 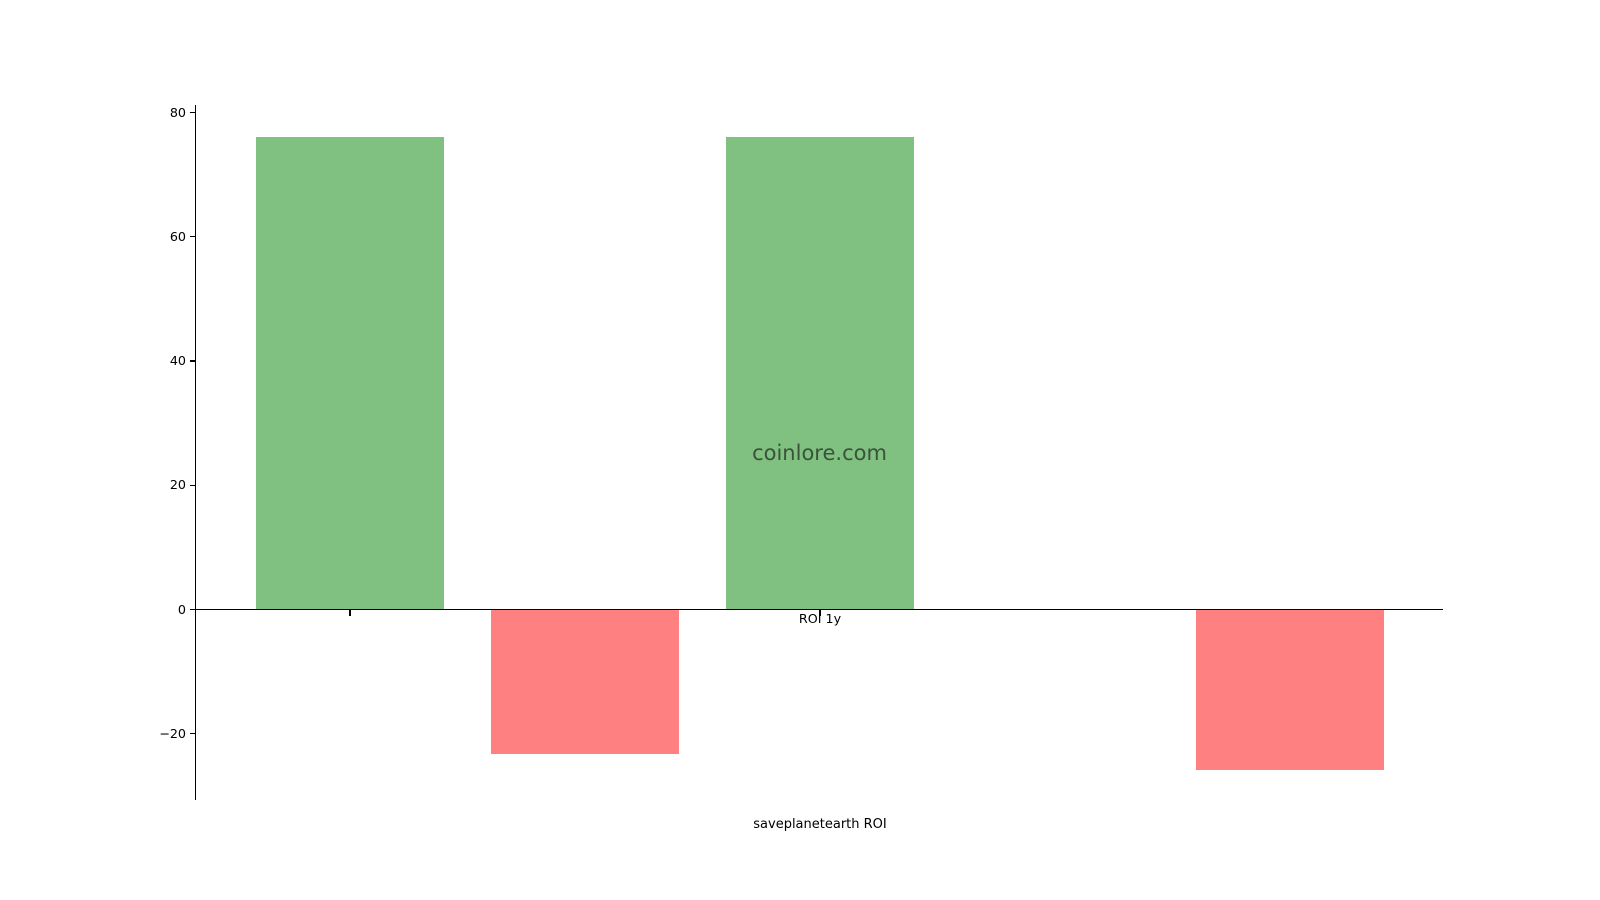 I want to click on x-axis-zero-line, so click(x=819, y=609).